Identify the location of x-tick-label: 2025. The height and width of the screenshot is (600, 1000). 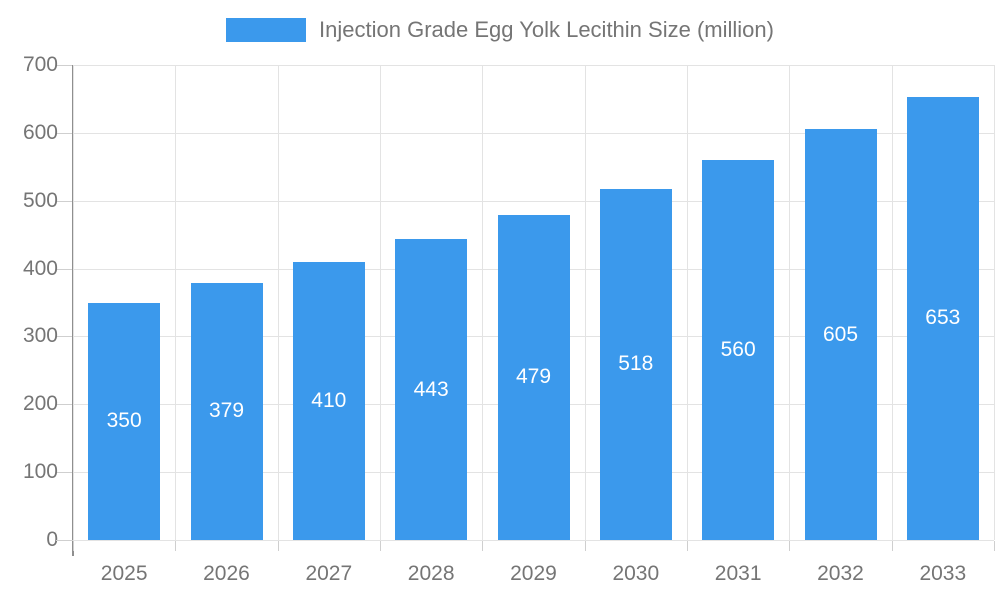
(124, 573).